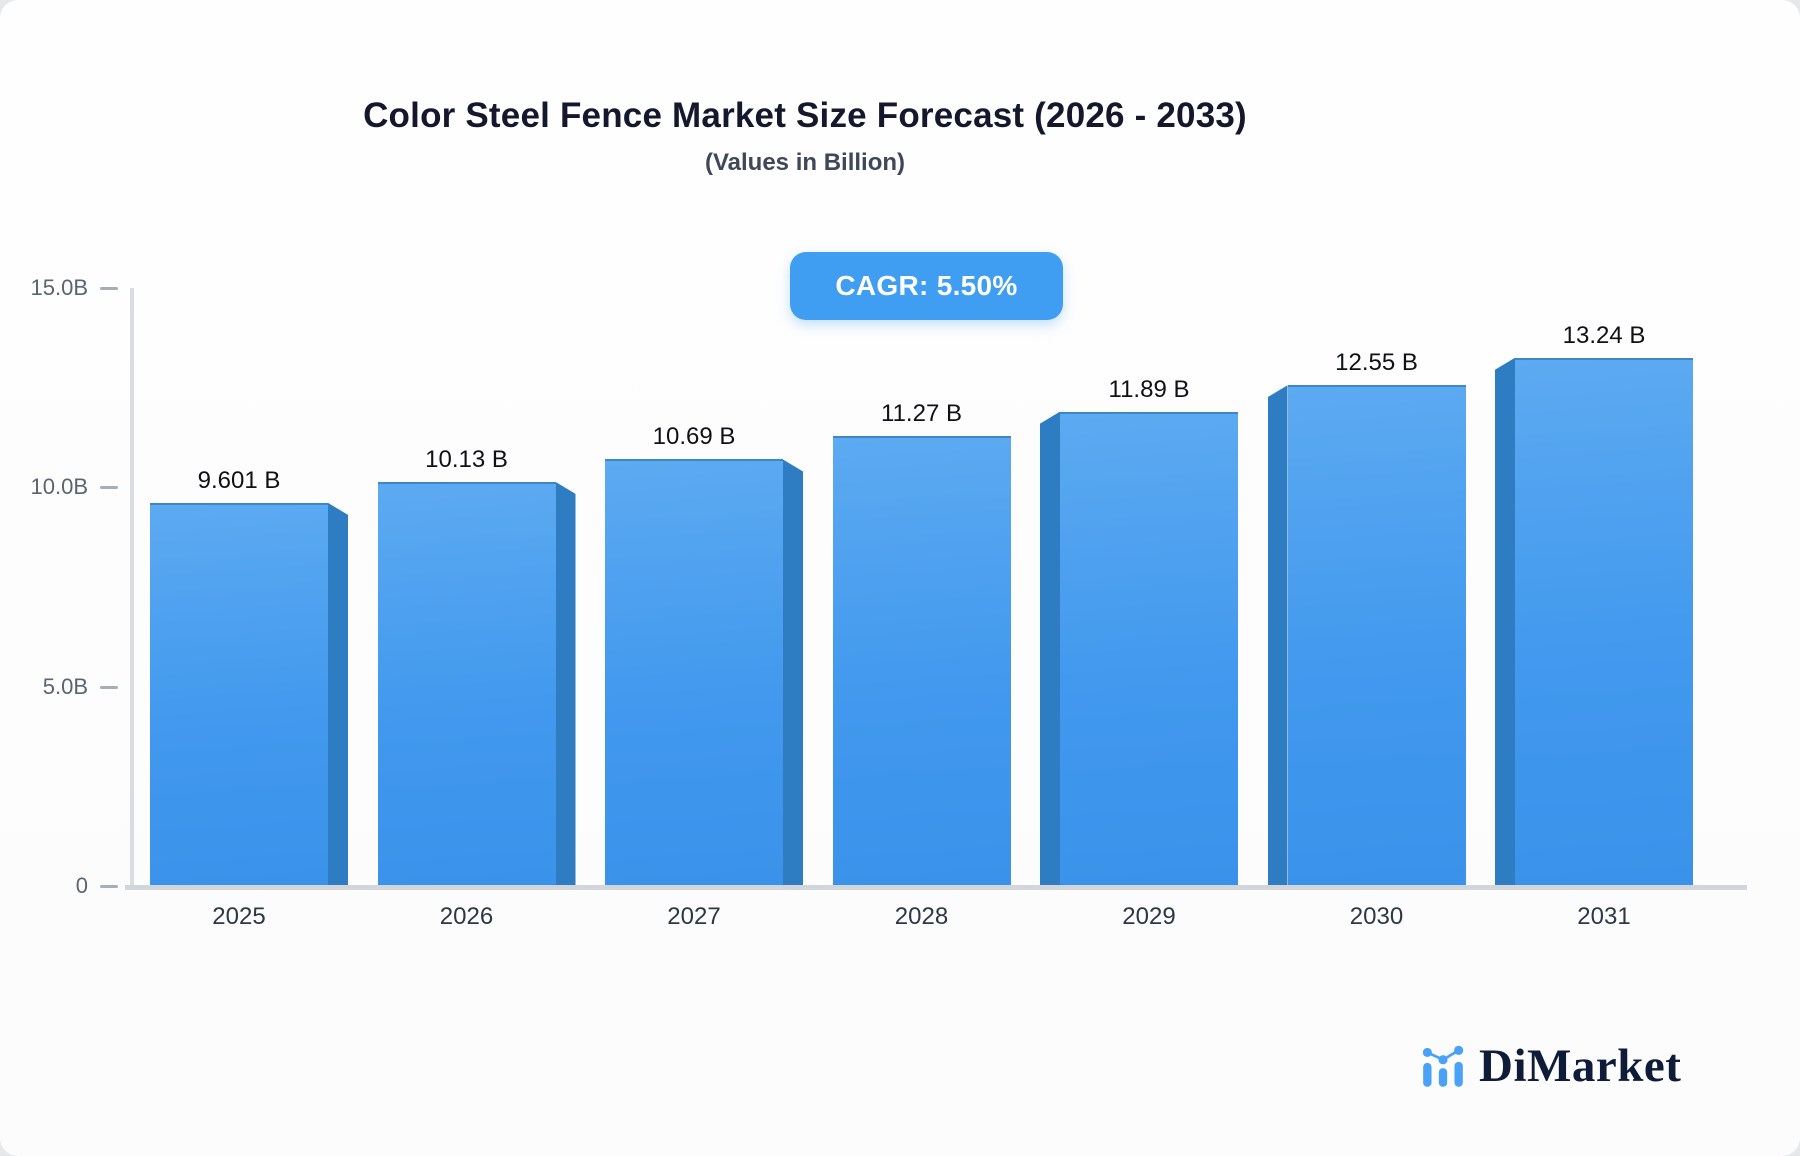 The width and height of the screenshot is (1800, 1156). What do you see at coordinates (694, 437) in the screenshot?
I see `bar-value-label-2027: 10.69 B` at bounding box center [694, 437].